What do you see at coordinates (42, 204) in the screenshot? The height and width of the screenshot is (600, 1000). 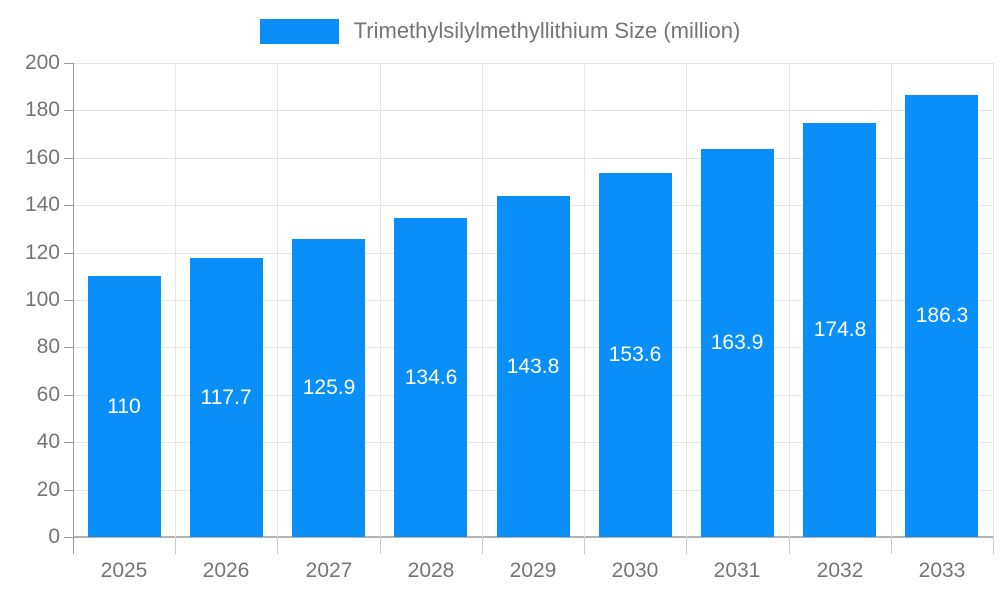 I see `y-axis-tick-label: 140` at bounding box center [42, 204].